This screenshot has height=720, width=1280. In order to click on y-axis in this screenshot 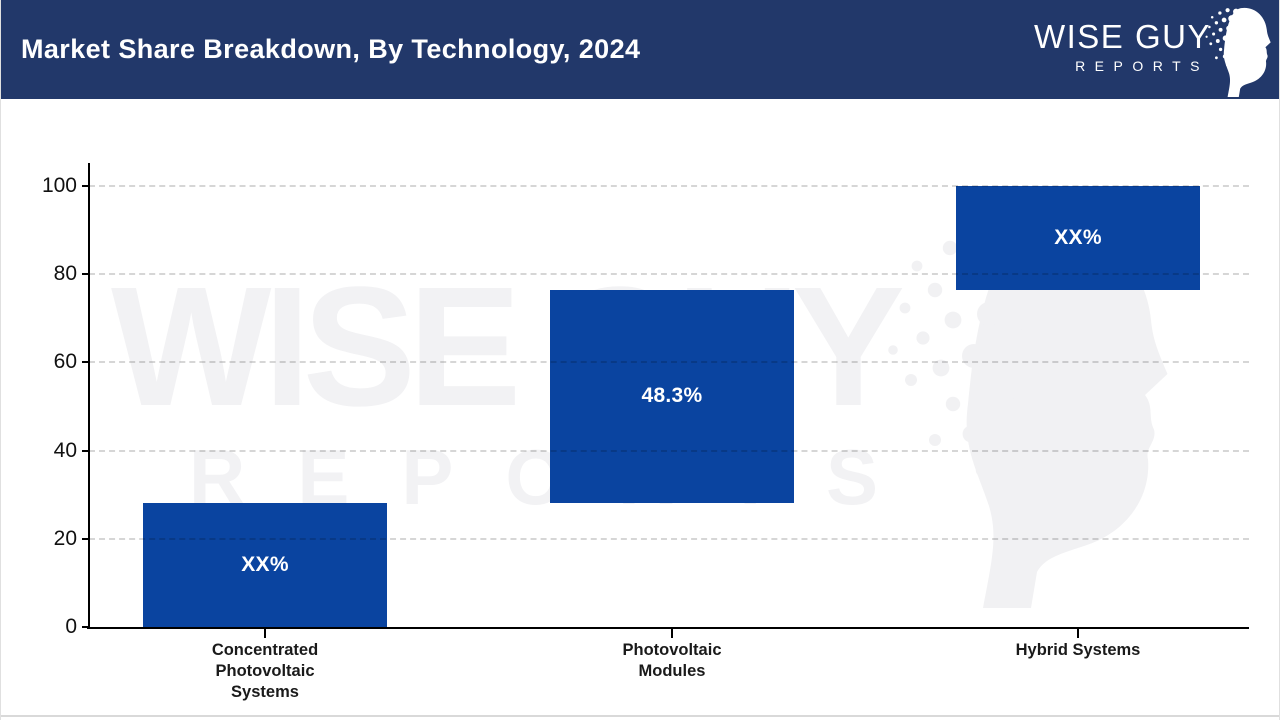, I will do `click(89, 396)`.